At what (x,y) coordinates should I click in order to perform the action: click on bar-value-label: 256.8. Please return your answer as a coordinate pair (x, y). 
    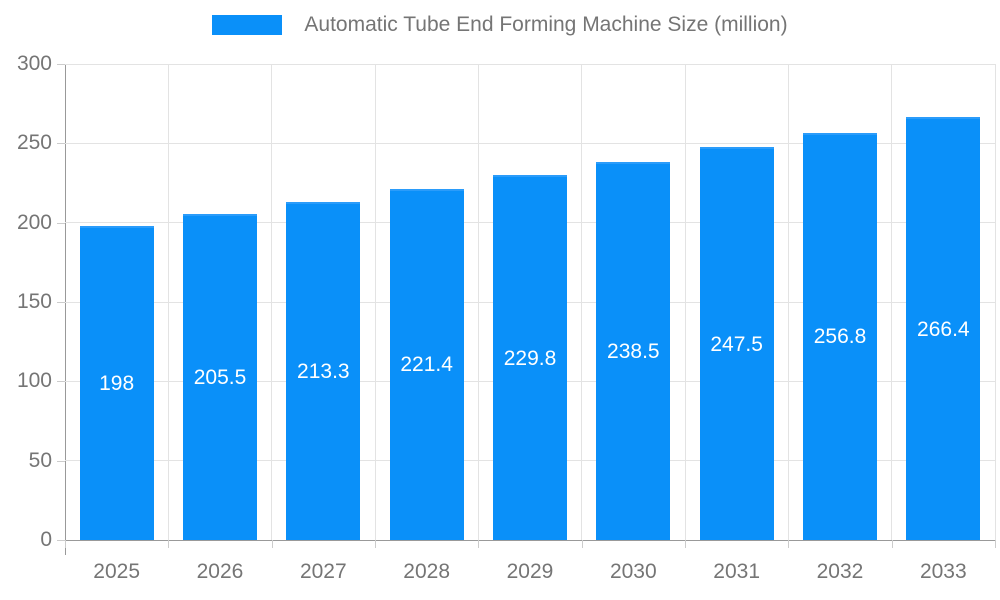
    Looking at the image, I should click on (840, 337).